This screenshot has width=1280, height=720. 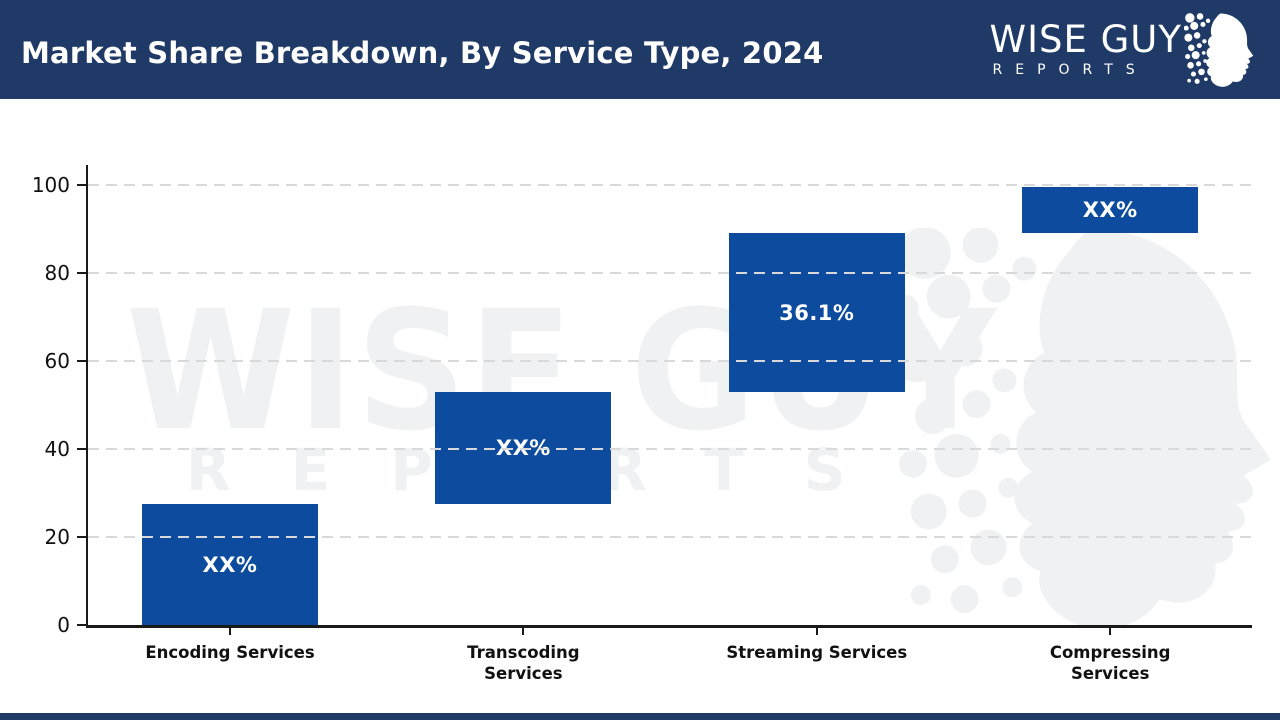 What do you see at coordinates (63, 625) in the screenshot?
I see `y-tick-label: 0` at bounding box center [63, 625].